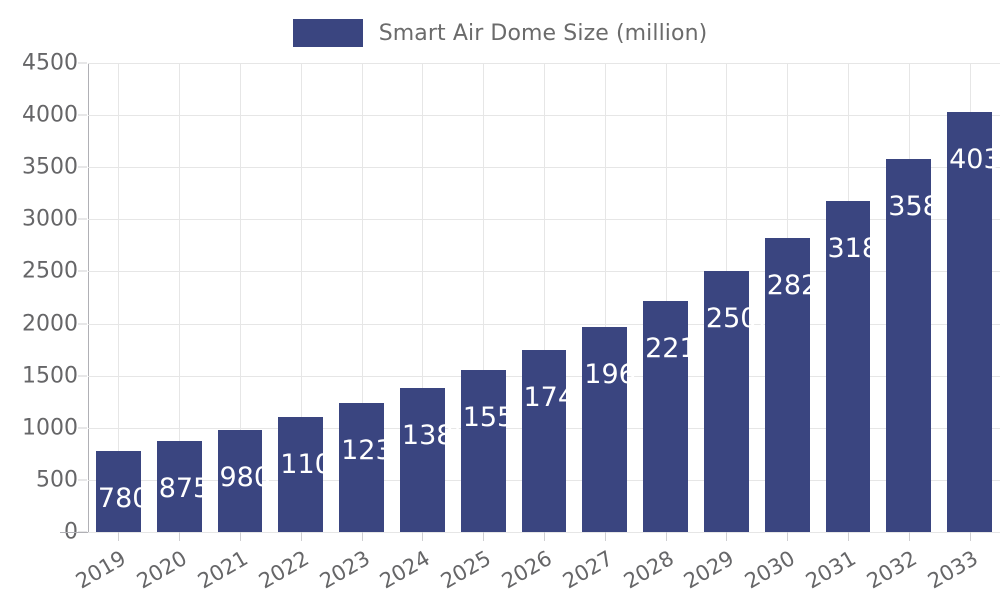 The image size is (1000, 600). What do you see at coordinates (50, 219) in the screenshot?
I see `y-axis-tick-label: 3000` at bounding box center [50, 219].